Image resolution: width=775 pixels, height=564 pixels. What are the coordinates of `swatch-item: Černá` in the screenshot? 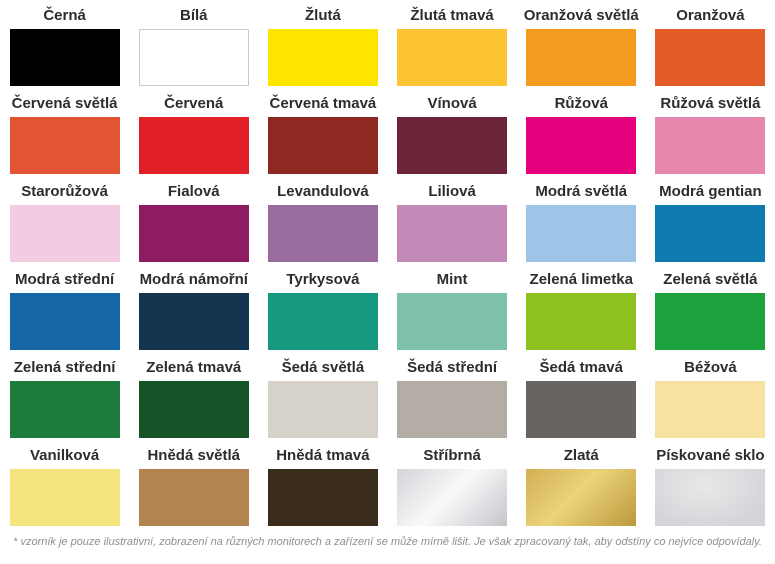 It's located at (64, 44).